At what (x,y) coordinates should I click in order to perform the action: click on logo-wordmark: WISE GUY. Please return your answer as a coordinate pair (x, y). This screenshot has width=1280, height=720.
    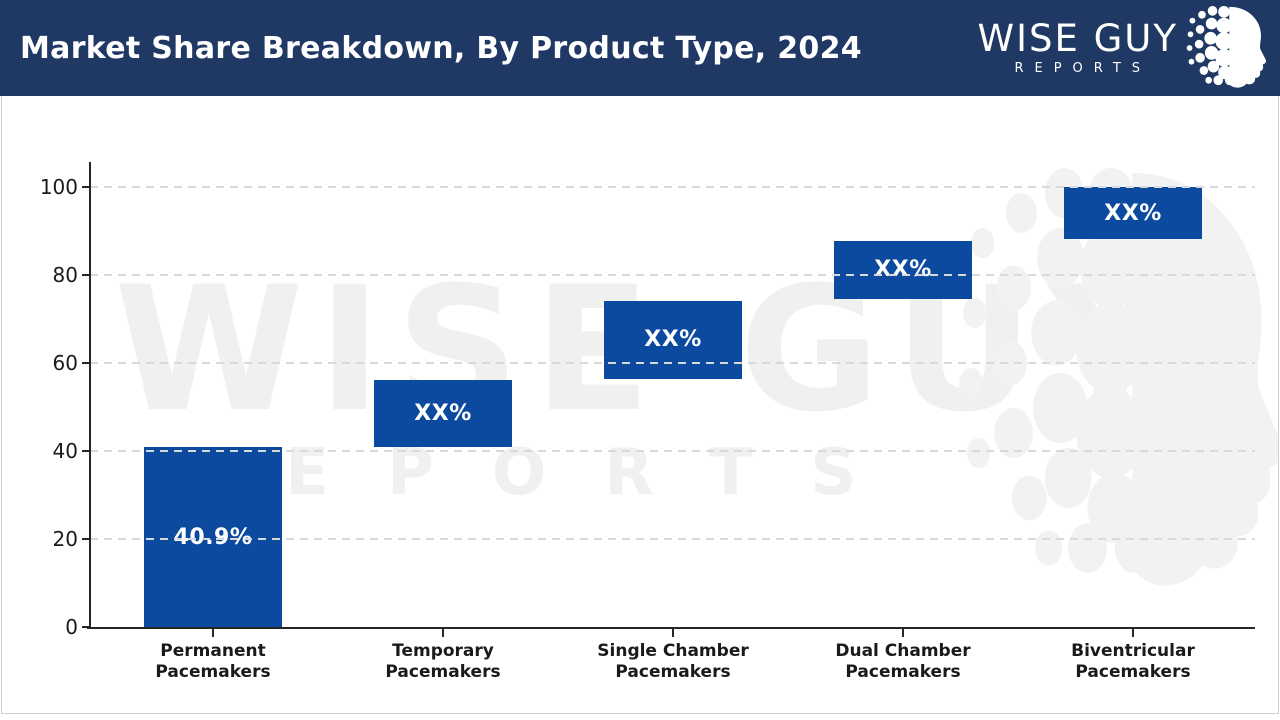
    Looking at the image, I should click on (1077, 38).